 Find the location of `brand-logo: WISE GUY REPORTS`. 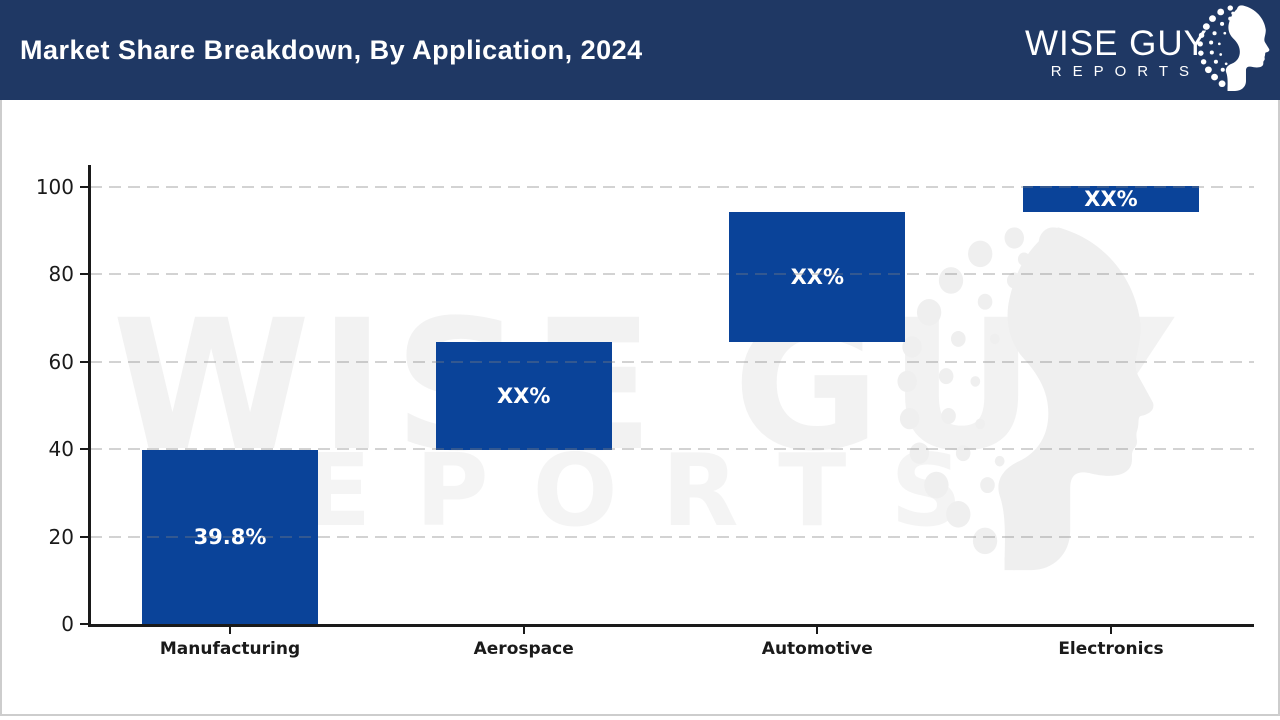

brand-logo: WISE GUY REPORTS is located at coordinates (1152, 50).